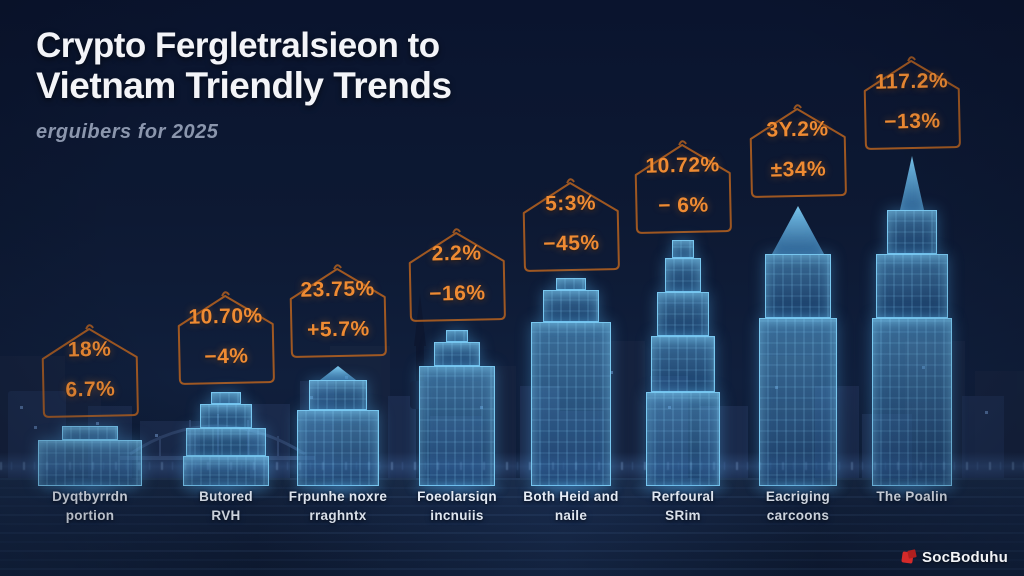 Image resolution: width=1024 pixels, height=576 pixels. I want to click on trend-column-4: 2.2% −16% Foeolarsiqn incnuiis, so click(457, 288).